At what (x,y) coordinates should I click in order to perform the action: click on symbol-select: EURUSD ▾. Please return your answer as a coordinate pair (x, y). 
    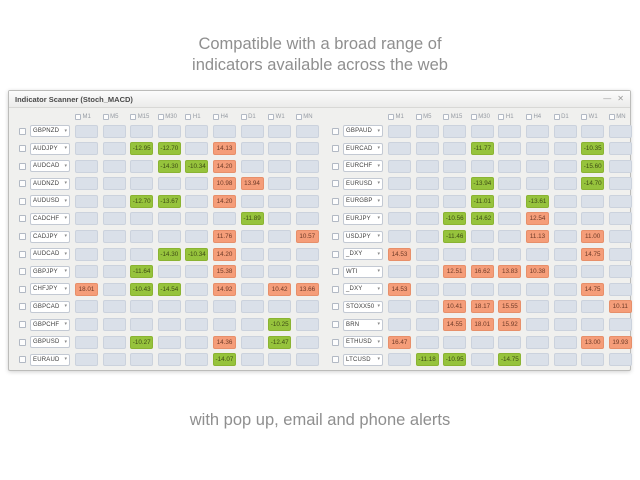
    Looking at the image, I should click on (363, 183).